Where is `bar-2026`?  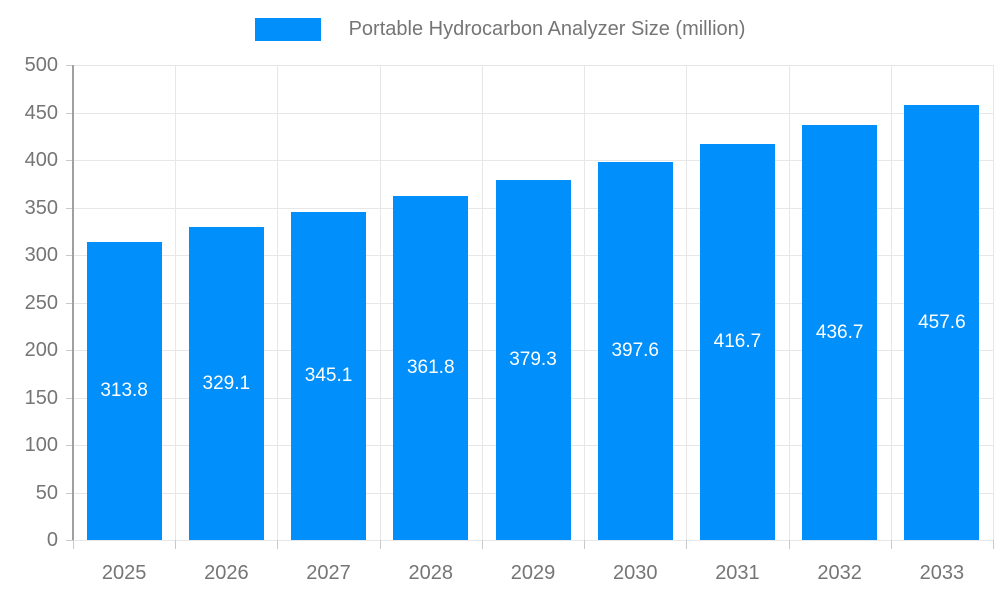 bar-2026 is located at coordinates (226, 383).